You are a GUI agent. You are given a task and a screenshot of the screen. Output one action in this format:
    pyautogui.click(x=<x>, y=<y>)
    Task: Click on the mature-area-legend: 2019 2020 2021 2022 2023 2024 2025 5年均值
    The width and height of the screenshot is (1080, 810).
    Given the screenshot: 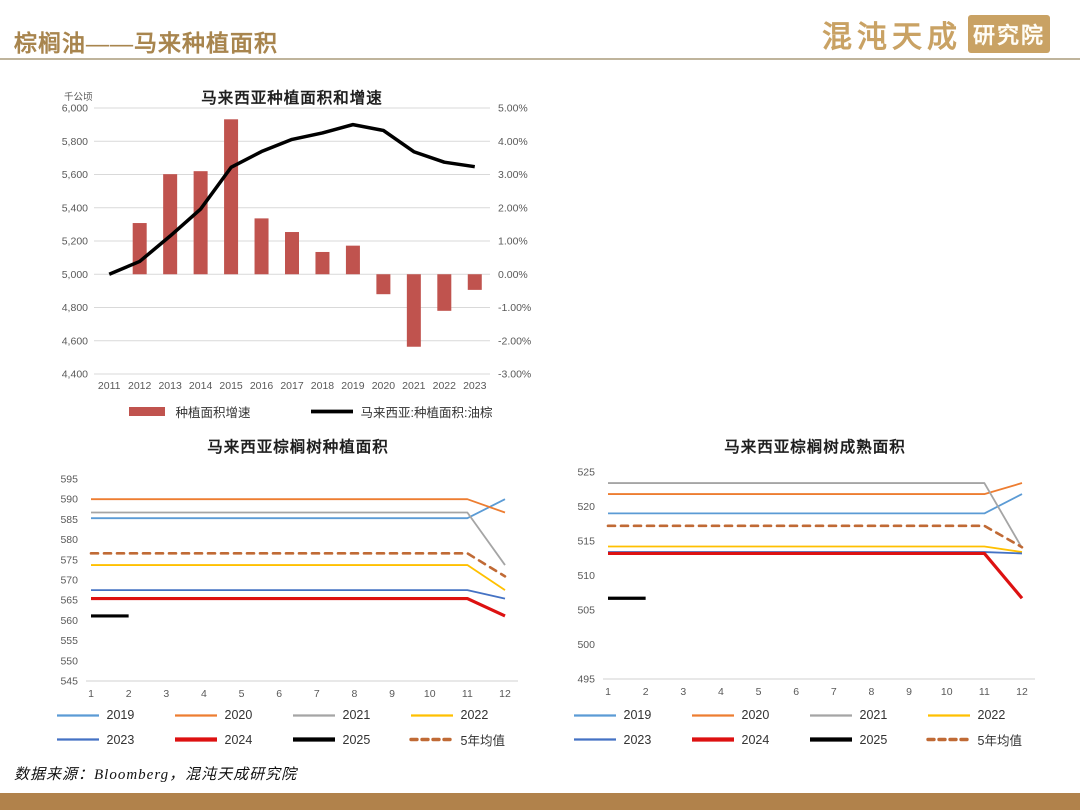 What is the action you would take?
    pyautogui.click(x=807, y=728)
    